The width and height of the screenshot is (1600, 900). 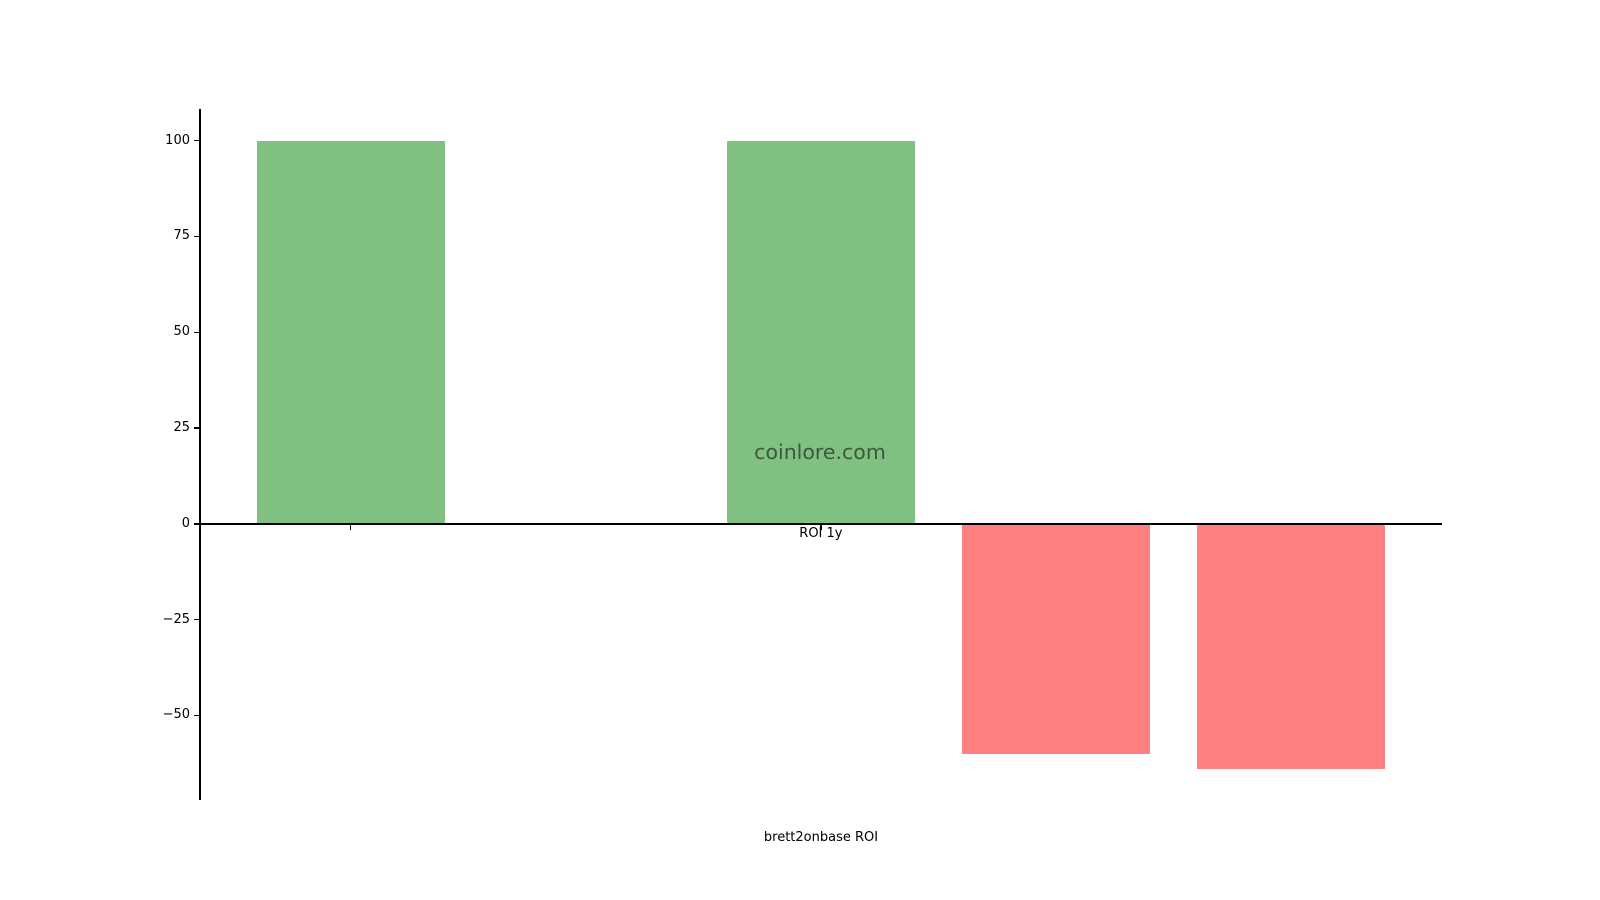 What do you see at coordinates (177, 140) in the screenshot?
I see `y-tick-label: 100` at bounding box center [177, 140].